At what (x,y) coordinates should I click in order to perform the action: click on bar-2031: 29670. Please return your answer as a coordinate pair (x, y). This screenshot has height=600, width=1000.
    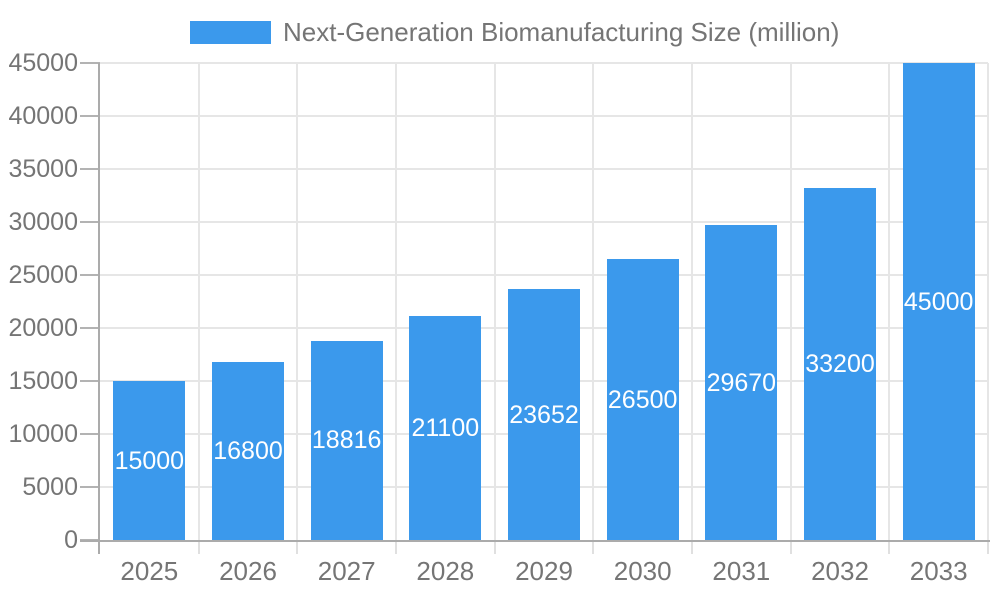
    Looking at the image, I should click on (741, 382).